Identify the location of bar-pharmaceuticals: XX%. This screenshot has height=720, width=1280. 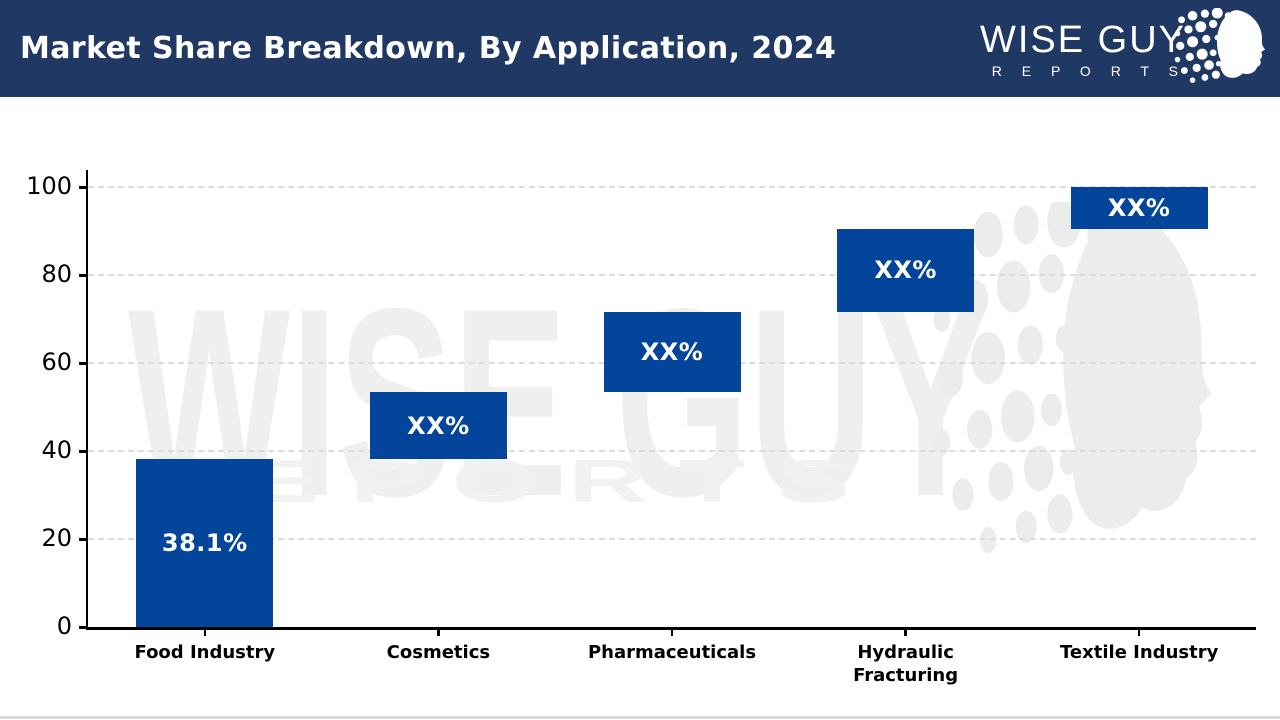
(672, 352).